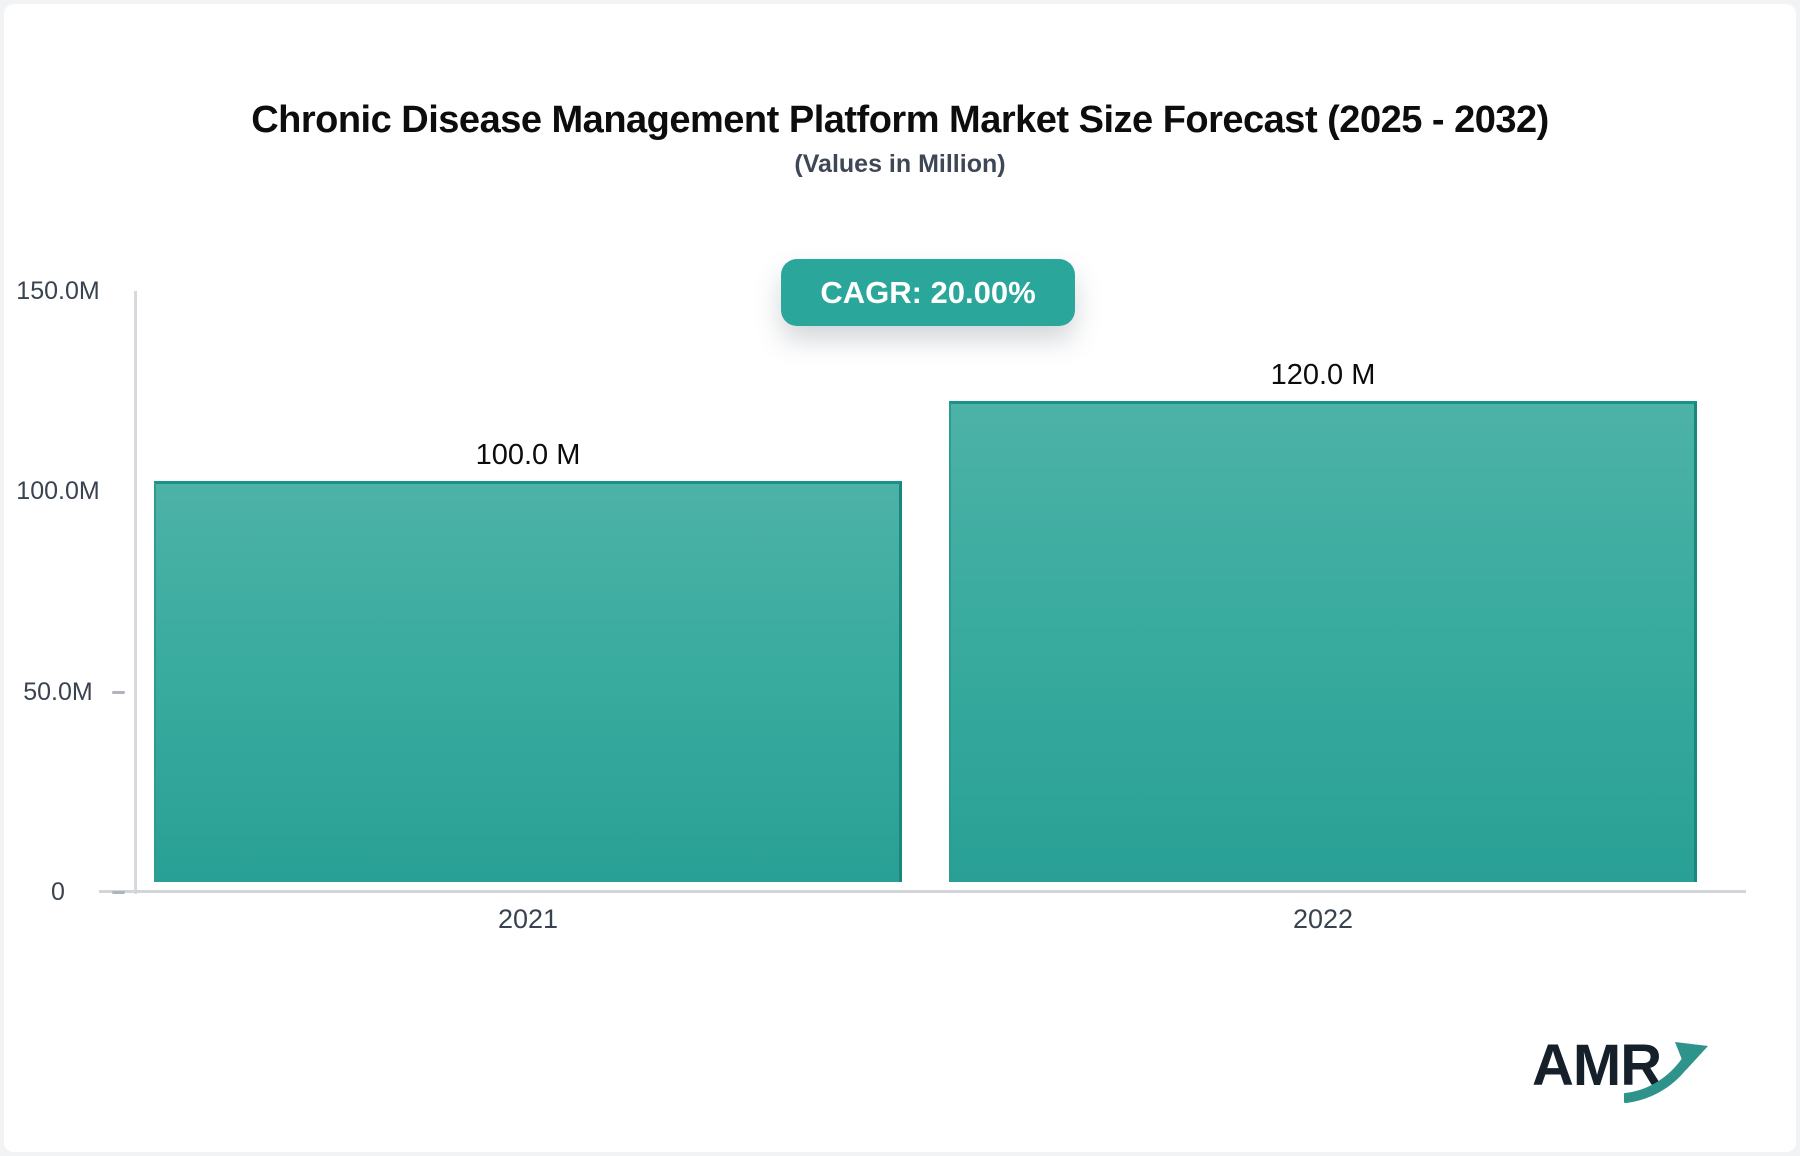  I want to click on x-axis-baseline, so click(922, 891).